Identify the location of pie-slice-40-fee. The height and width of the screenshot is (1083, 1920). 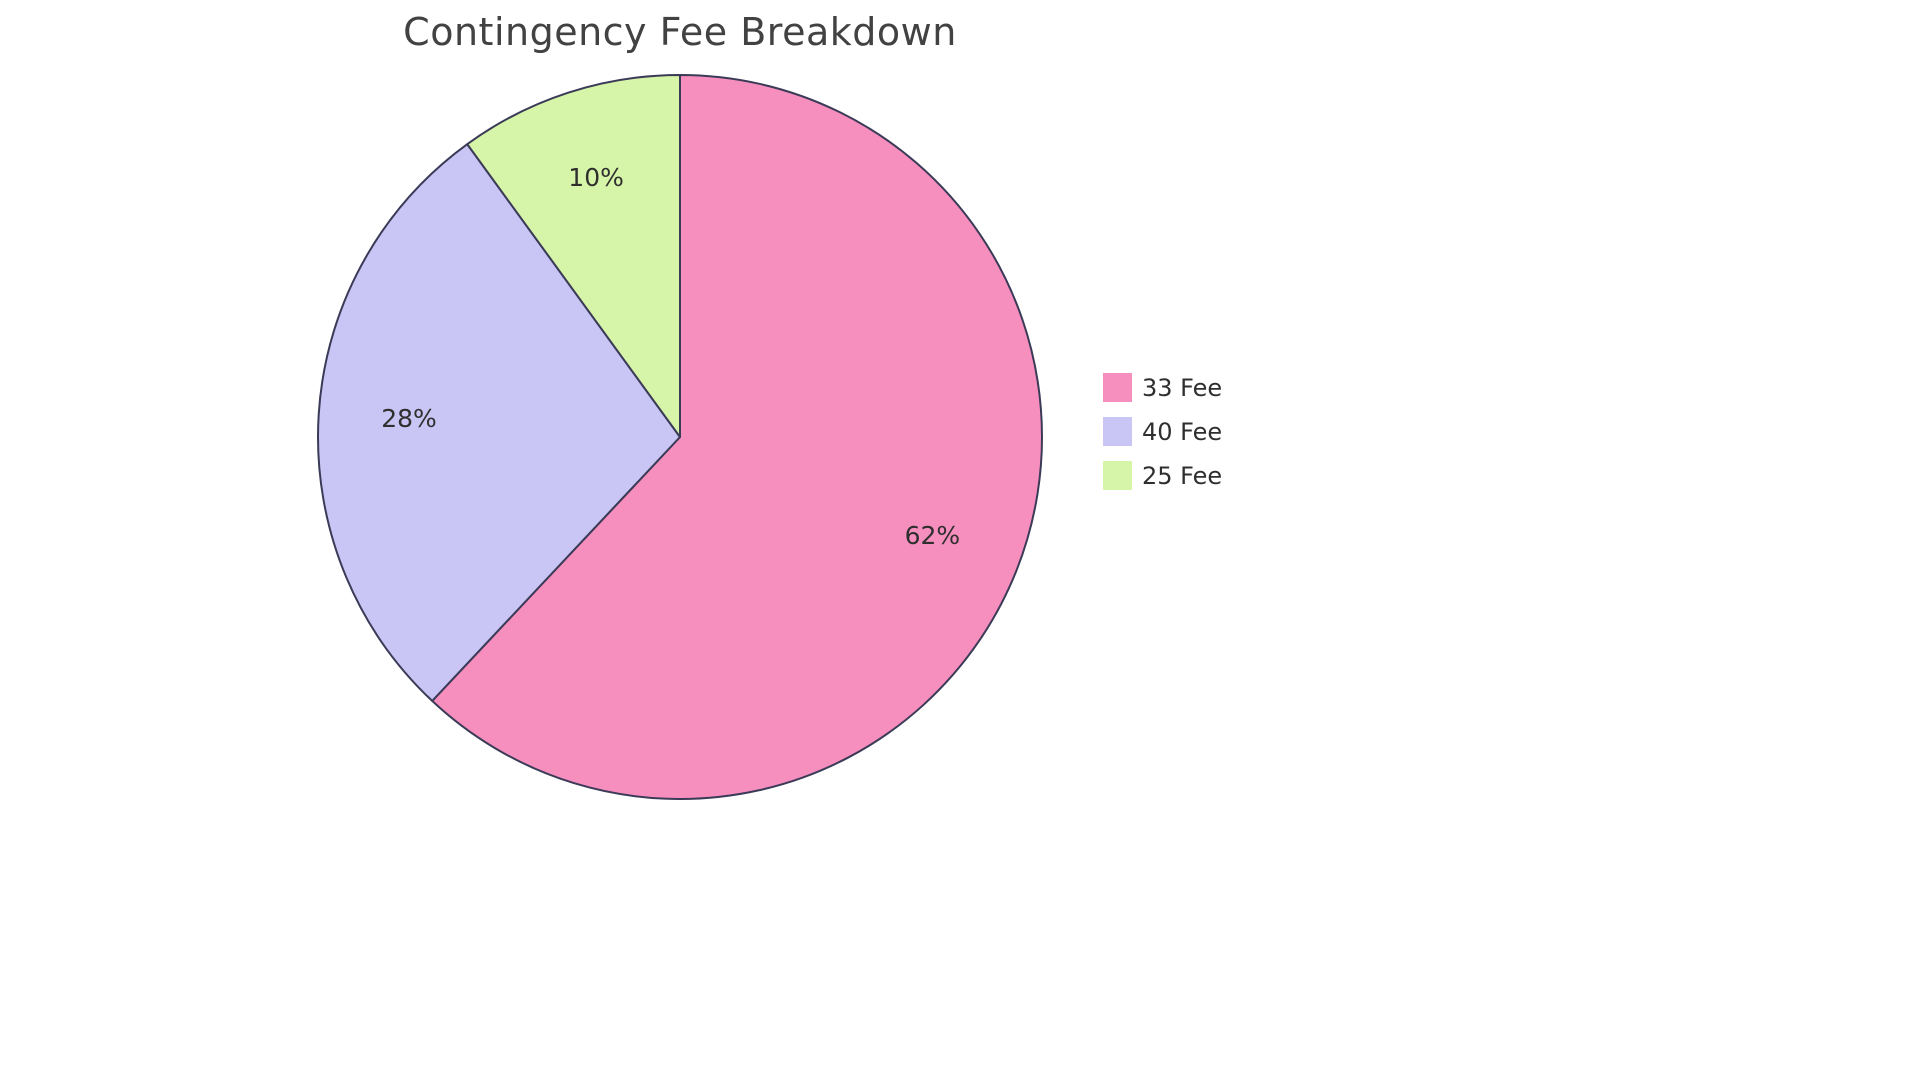
(498, 422).